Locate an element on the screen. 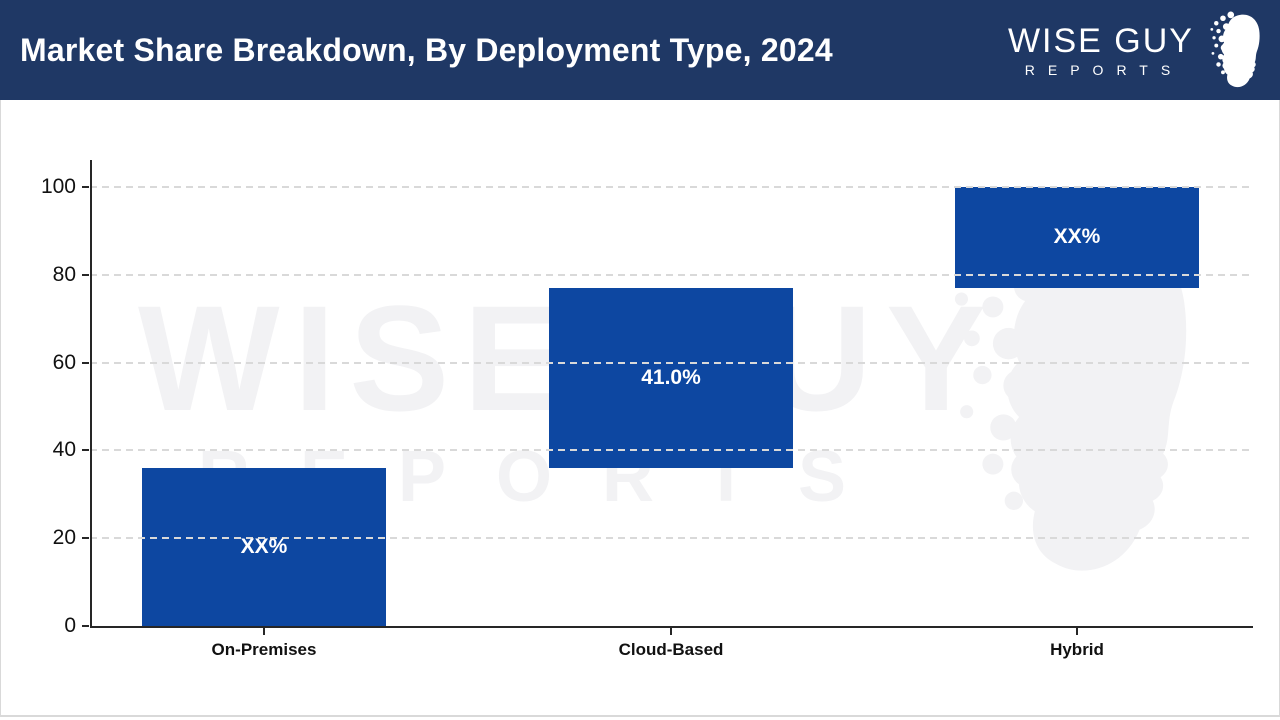  y-tick-label-100: 100 is located at coordinates (58, 186).